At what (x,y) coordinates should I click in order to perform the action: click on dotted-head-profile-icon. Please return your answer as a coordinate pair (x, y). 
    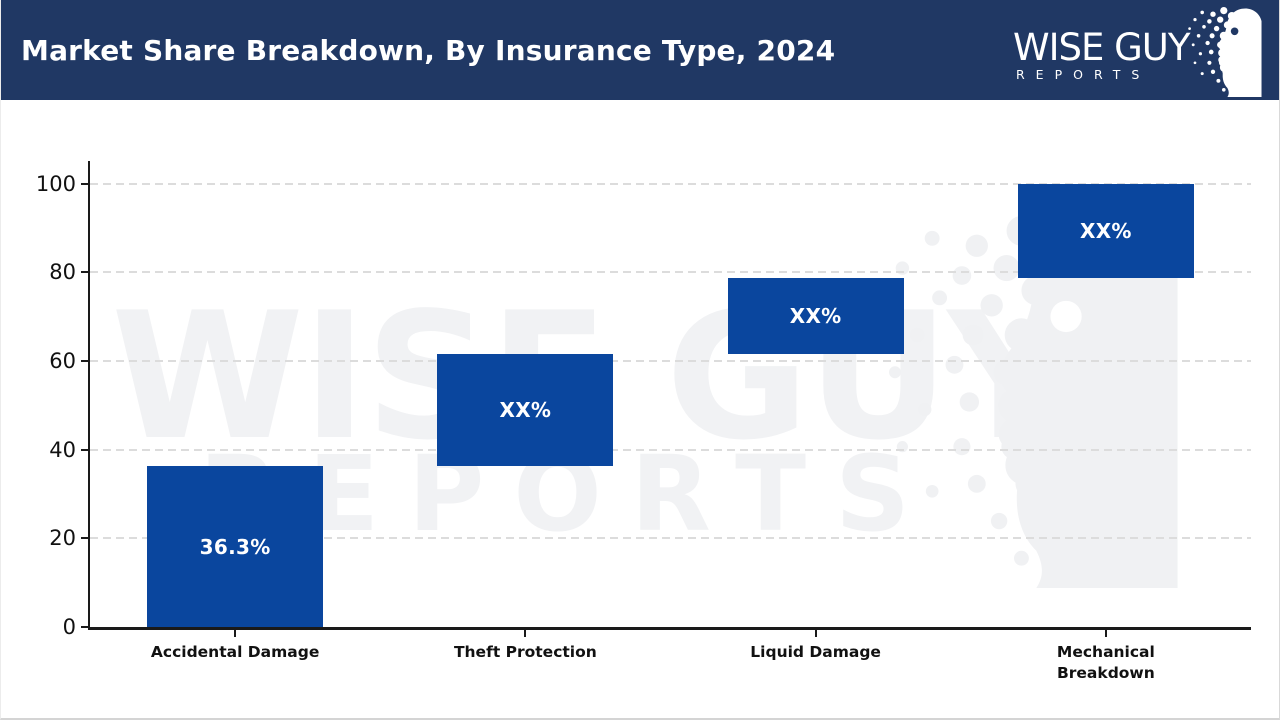
    Looking at the image, I should click on (1222, 52).